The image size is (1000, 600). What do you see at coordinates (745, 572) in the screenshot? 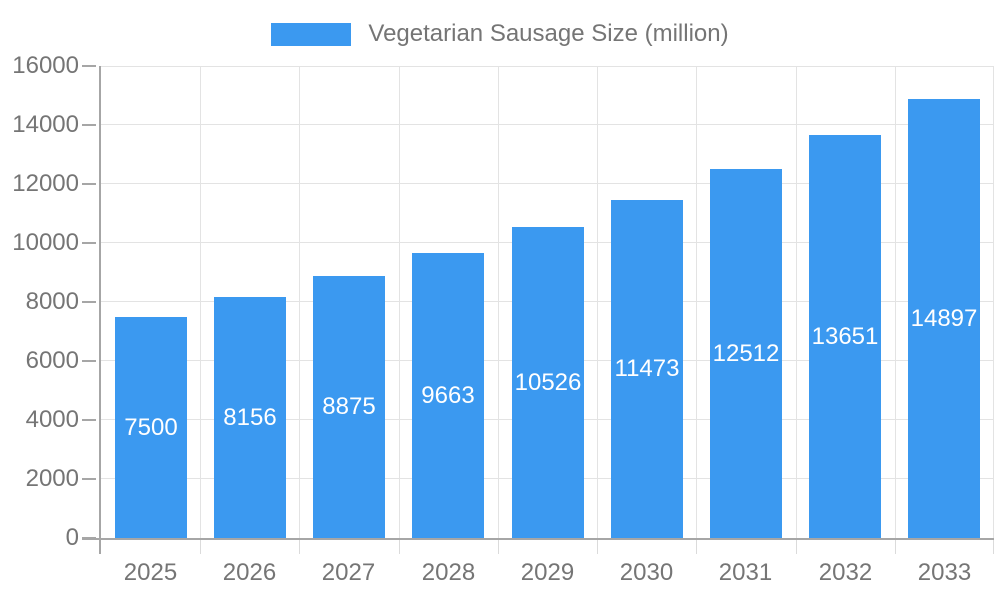
I see `x-axis-label: 2031` at bounding box center [745, 572].